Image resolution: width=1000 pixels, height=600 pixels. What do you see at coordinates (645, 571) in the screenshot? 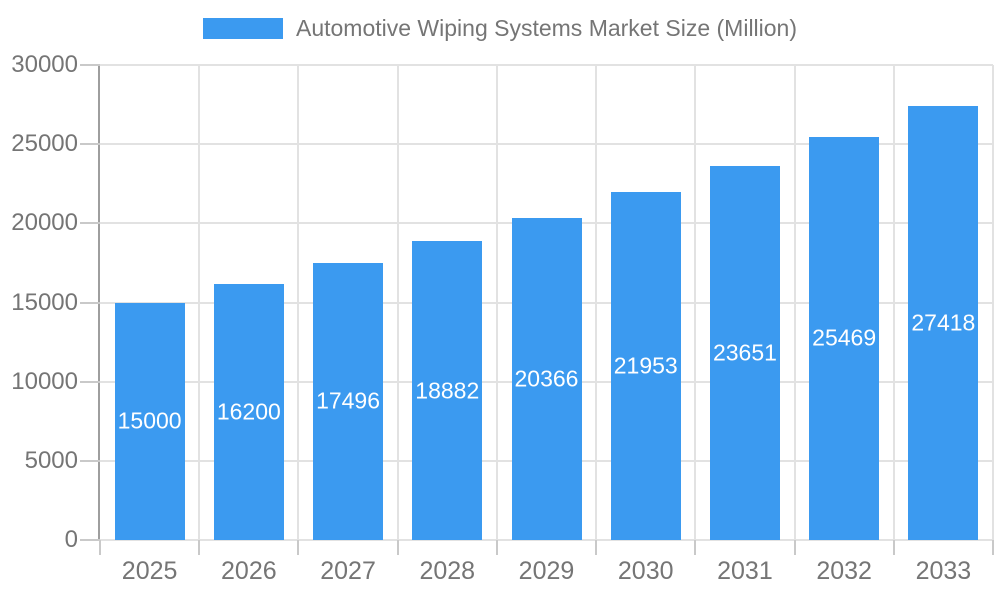
I see `x-axis-label: 2030` at bounding box center [645, 571].